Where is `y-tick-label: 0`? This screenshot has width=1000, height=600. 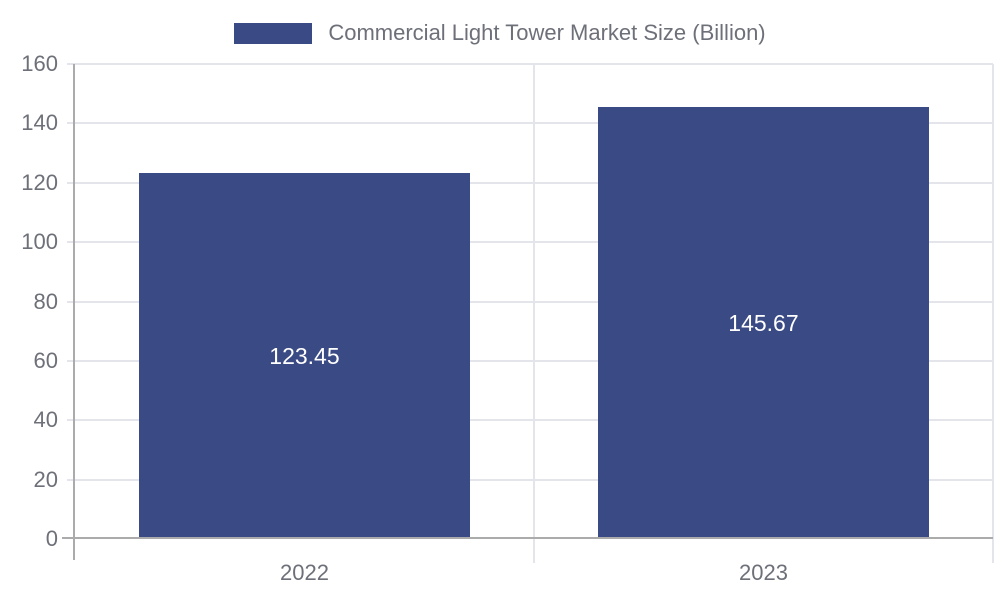 y-tick-label: 0 is located at coordinates (51, 538).